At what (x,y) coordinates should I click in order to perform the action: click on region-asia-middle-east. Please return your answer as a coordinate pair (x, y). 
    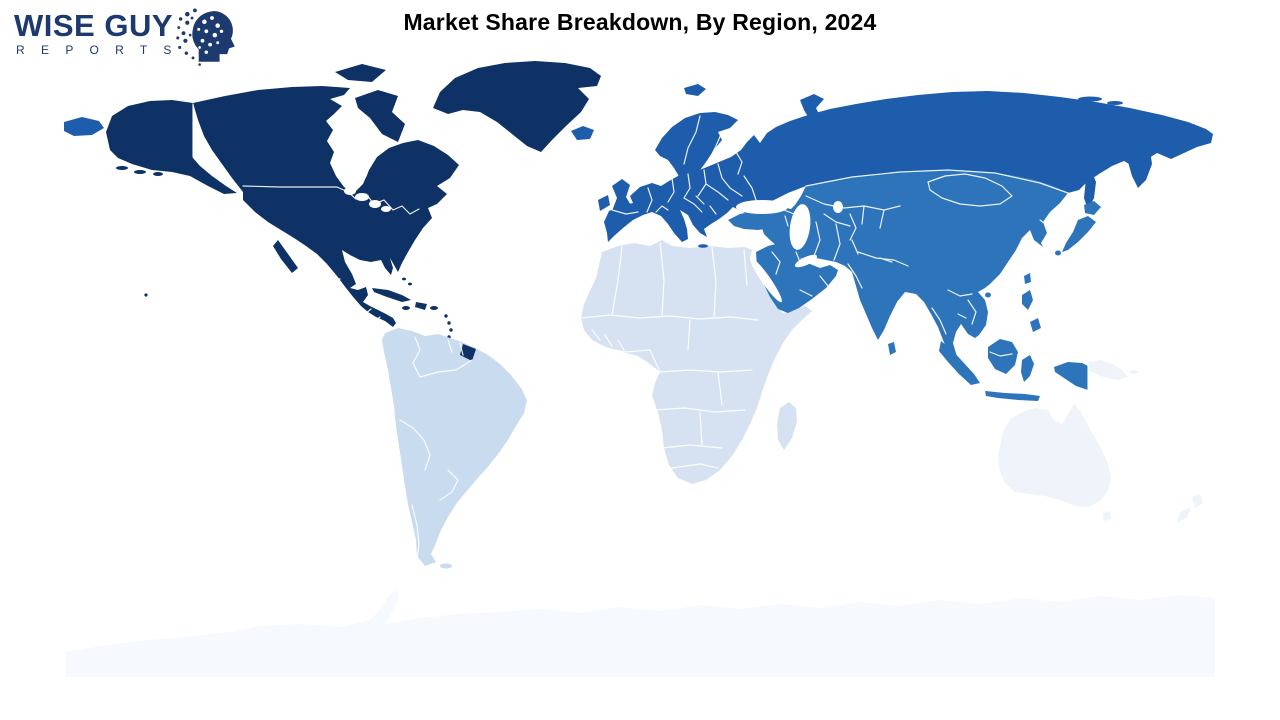
    Looking at the image, I should click on (914, 285).